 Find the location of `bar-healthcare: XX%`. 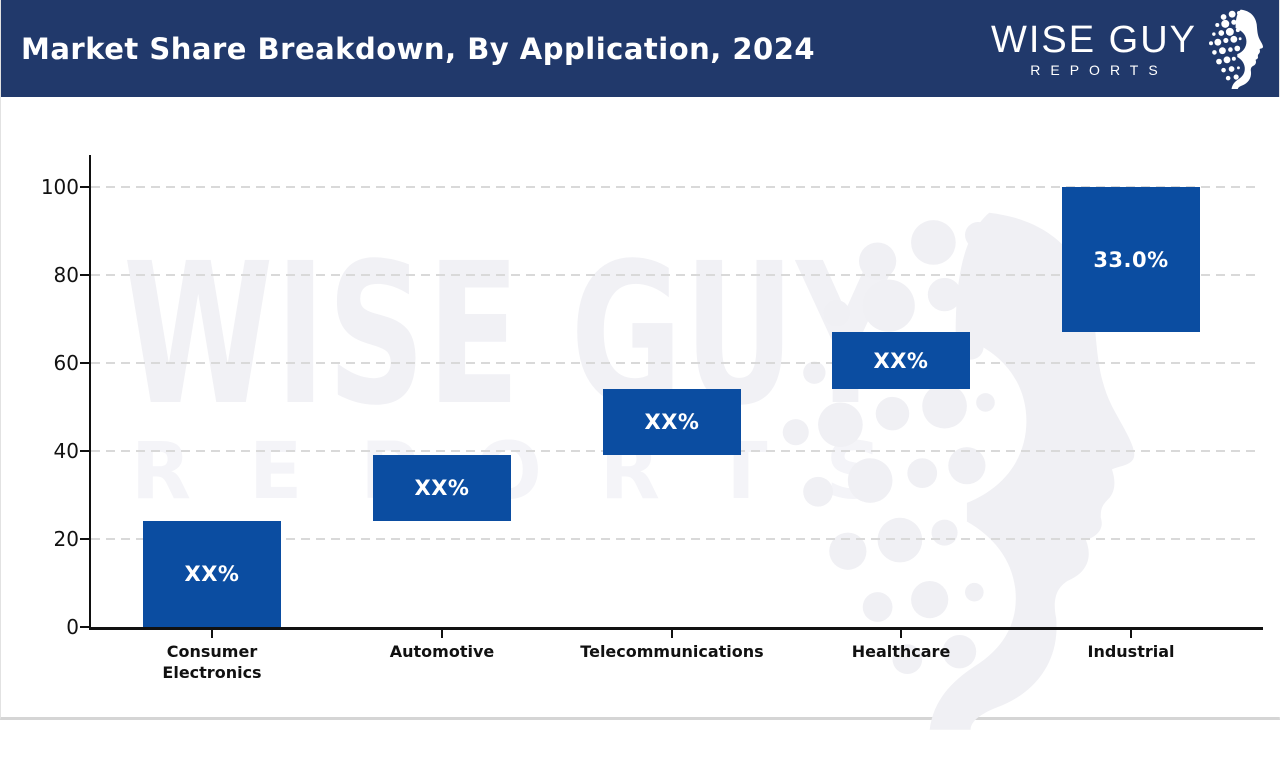

bar-healthcare: XX% is located at coordinates (901, 361).